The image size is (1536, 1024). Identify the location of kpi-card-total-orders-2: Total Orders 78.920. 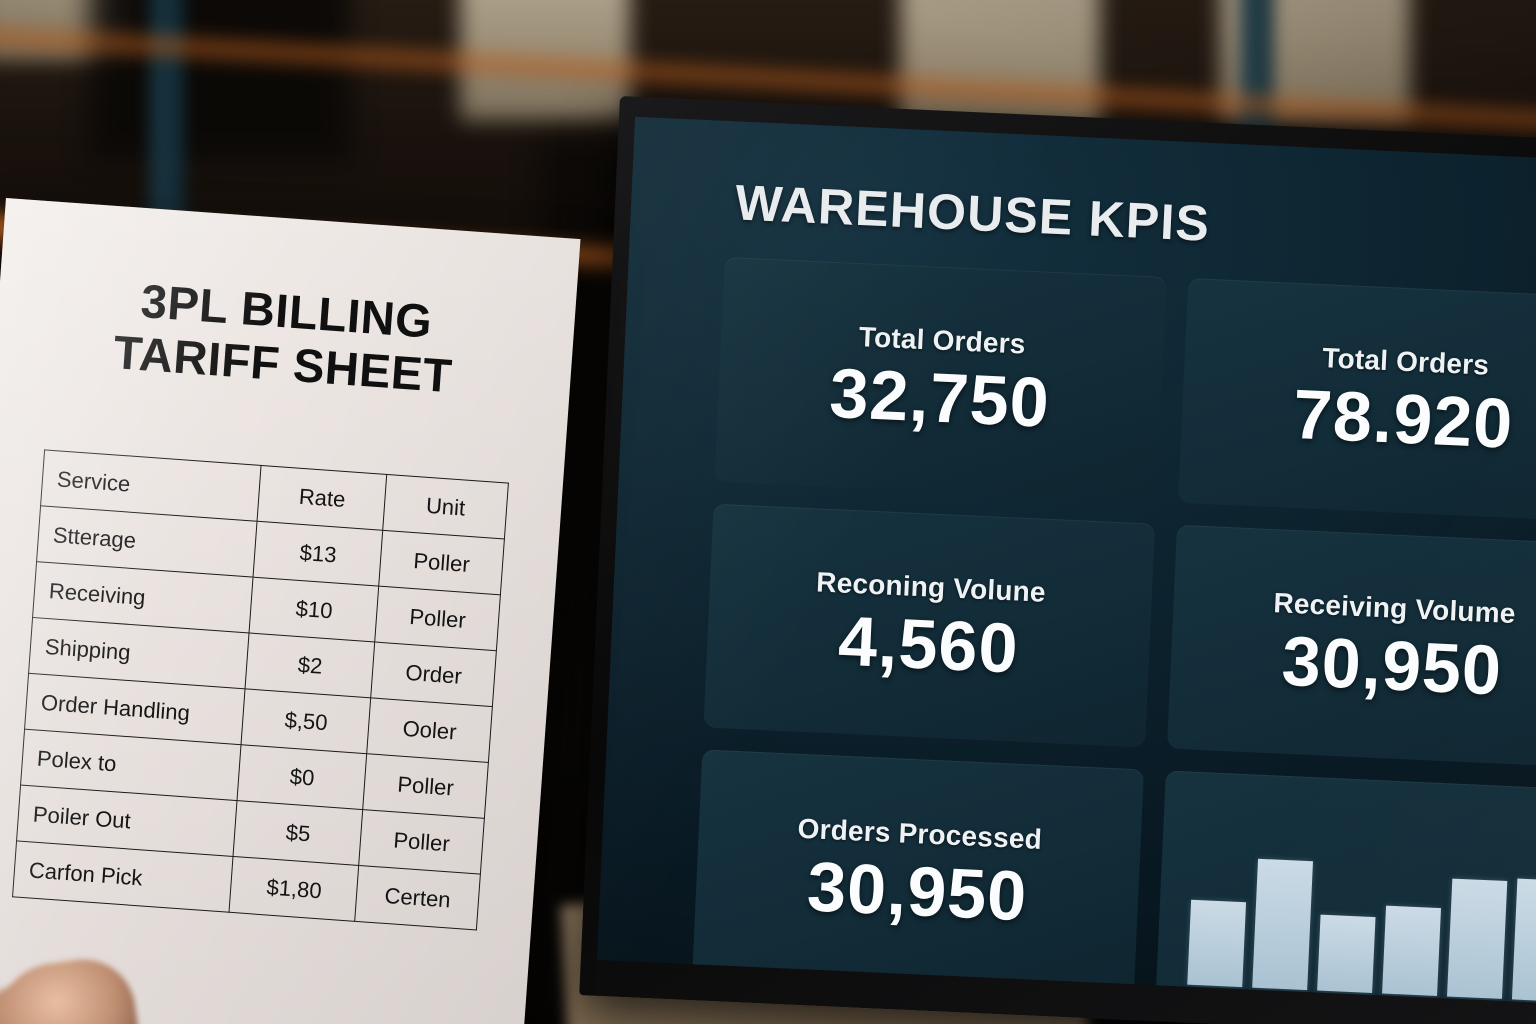
(1357, 400).